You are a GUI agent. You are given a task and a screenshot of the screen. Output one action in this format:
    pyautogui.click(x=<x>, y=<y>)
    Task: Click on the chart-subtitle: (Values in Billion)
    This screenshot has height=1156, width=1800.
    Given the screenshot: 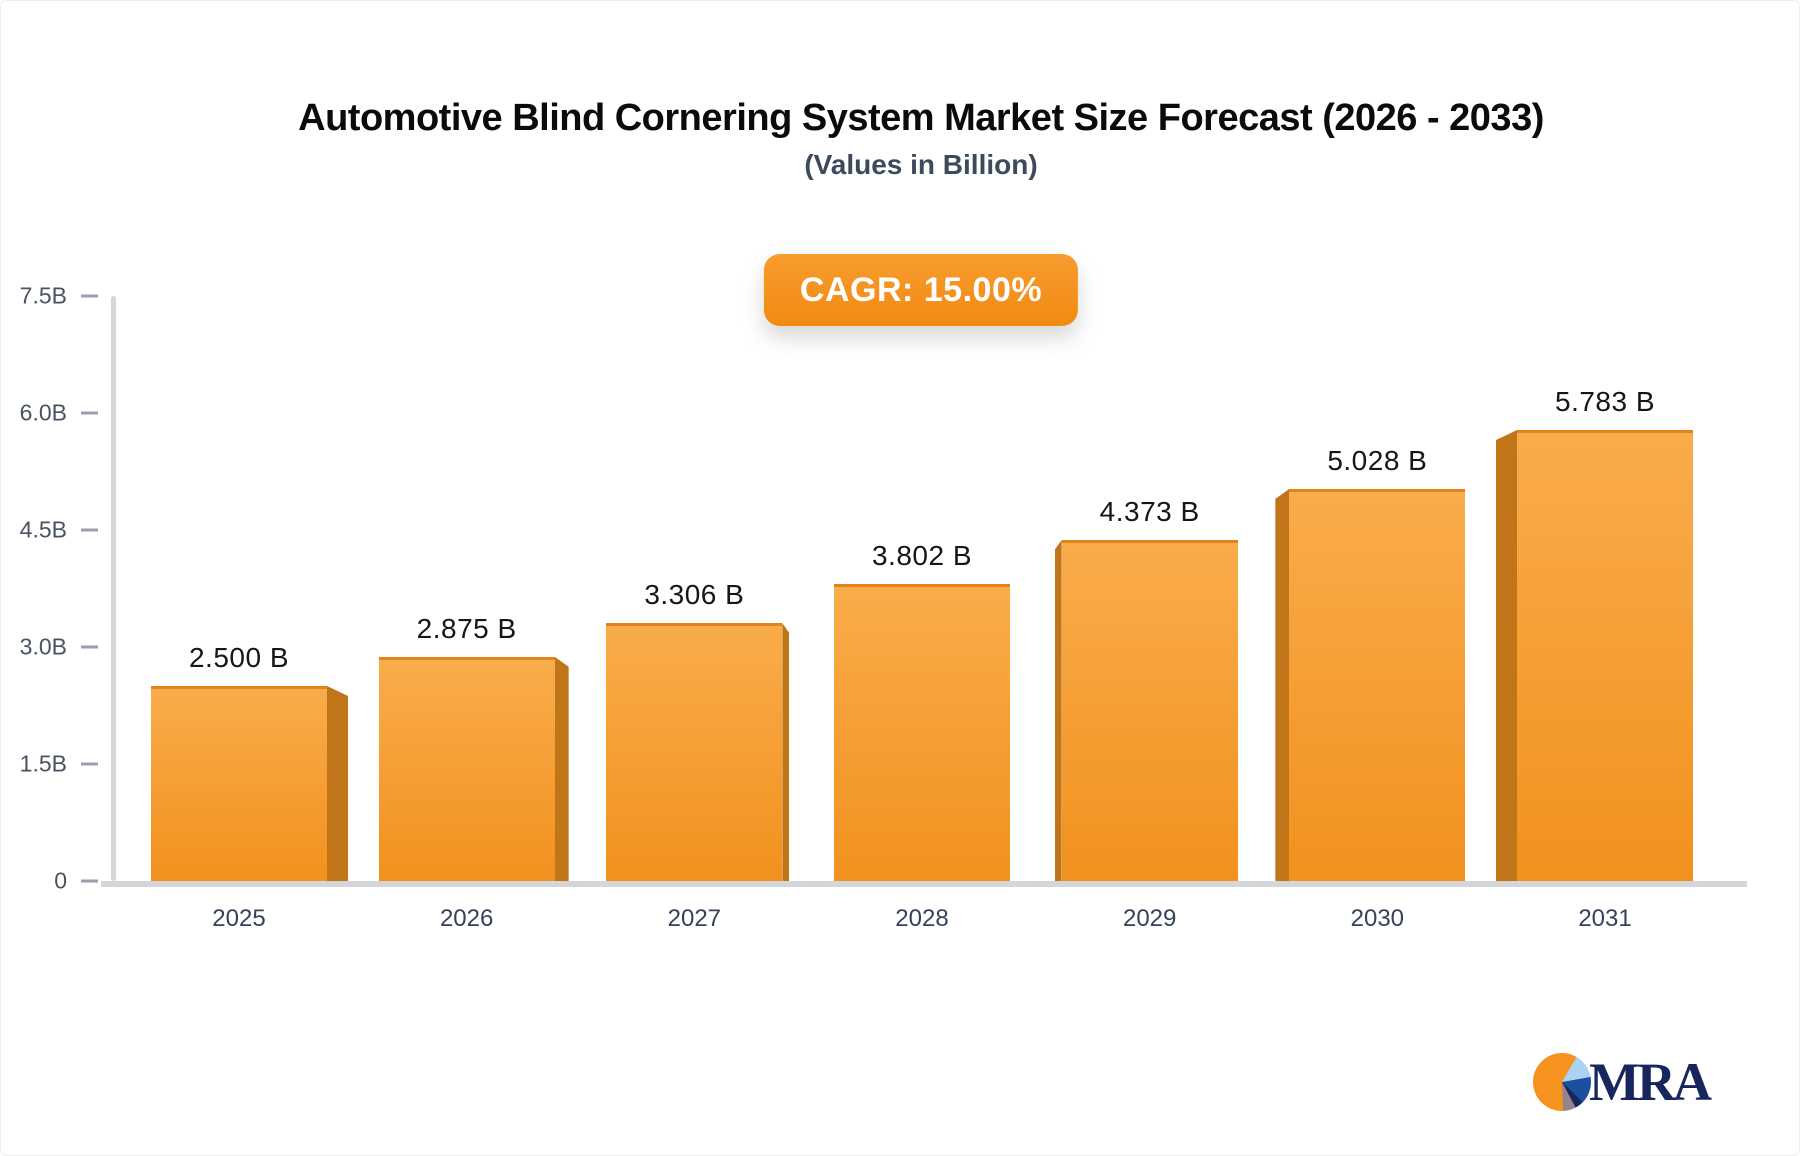 What is the action you would take?
    pyautogui.click(x=921, y=164)
    